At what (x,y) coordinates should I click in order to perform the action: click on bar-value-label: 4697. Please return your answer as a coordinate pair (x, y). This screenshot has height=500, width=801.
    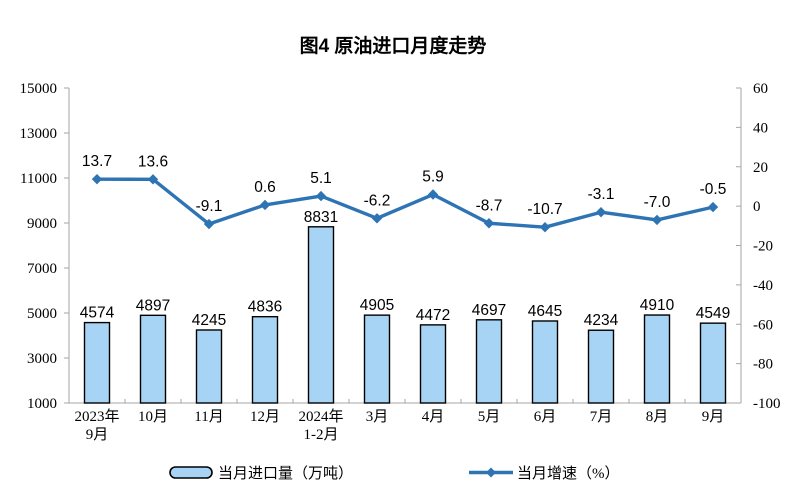
    Looking at the image, I should click on (489, 310).